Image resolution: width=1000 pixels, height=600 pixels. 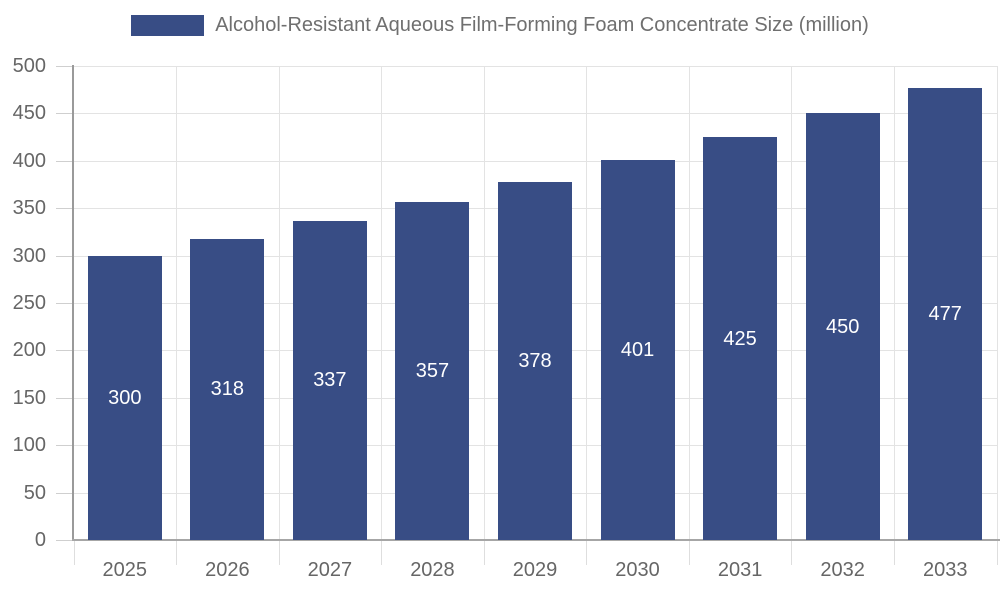 What do you see at coordinates (29, 208) in the screenshot?
I see `y-axis-label: 350` at bounding box center [29, 208].